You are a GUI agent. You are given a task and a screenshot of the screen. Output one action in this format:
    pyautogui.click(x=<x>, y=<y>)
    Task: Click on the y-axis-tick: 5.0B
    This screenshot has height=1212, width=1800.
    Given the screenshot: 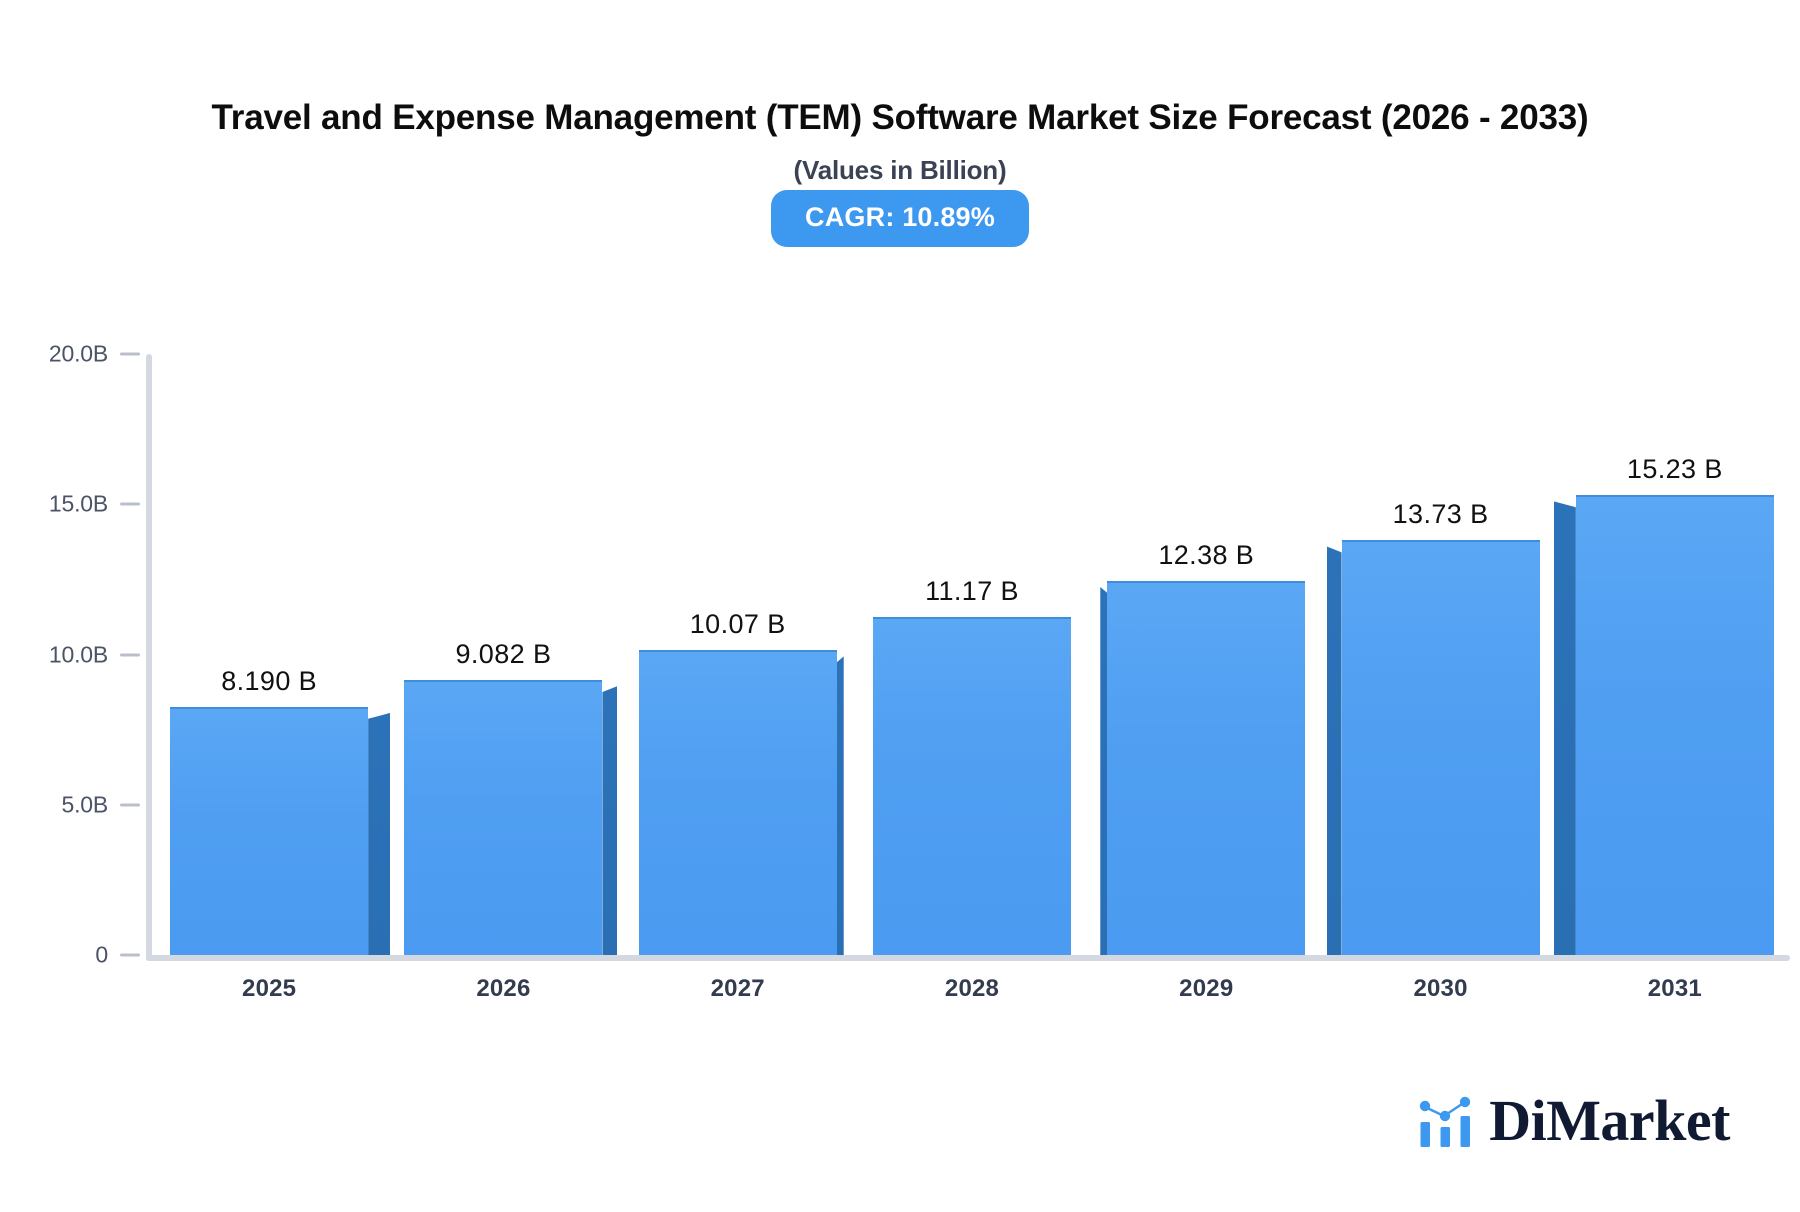 What is the action you would take?
    pyautogui.click(x=100, y=804)
    